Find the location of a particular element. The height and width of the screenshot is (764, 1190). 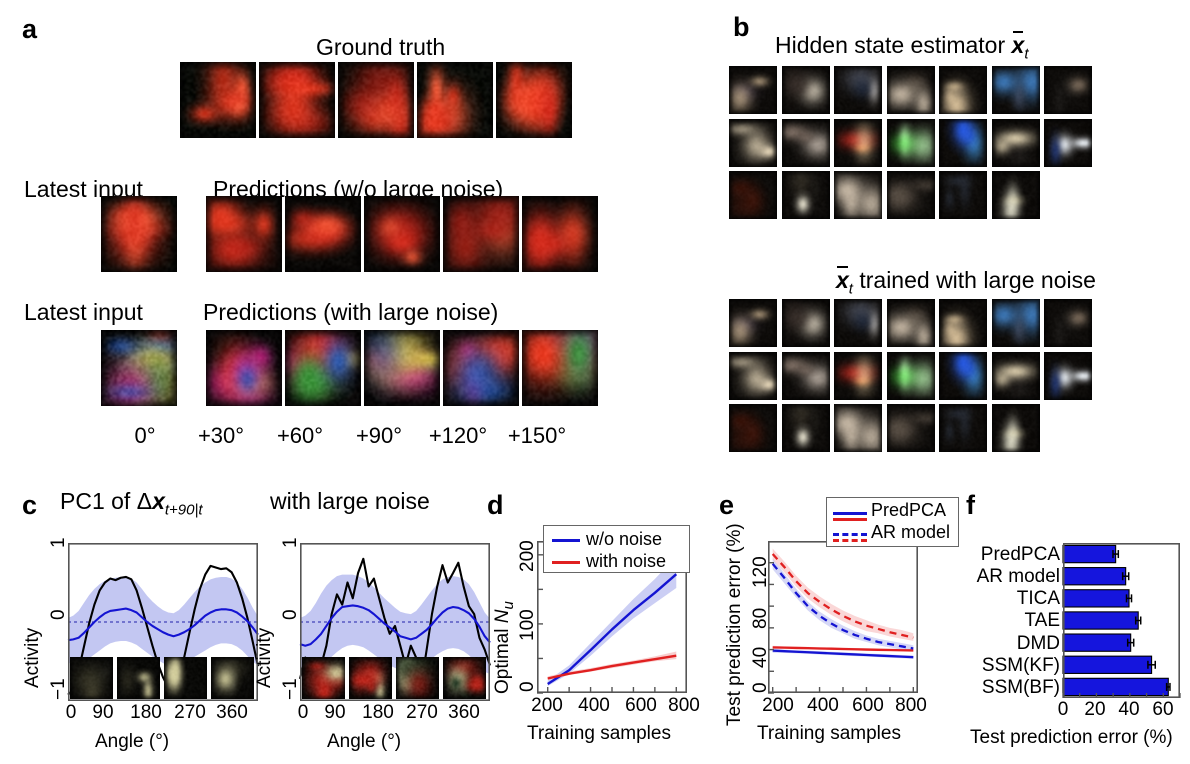

panel-d-xtick-800: 800 is located at coordinates (684, 705).